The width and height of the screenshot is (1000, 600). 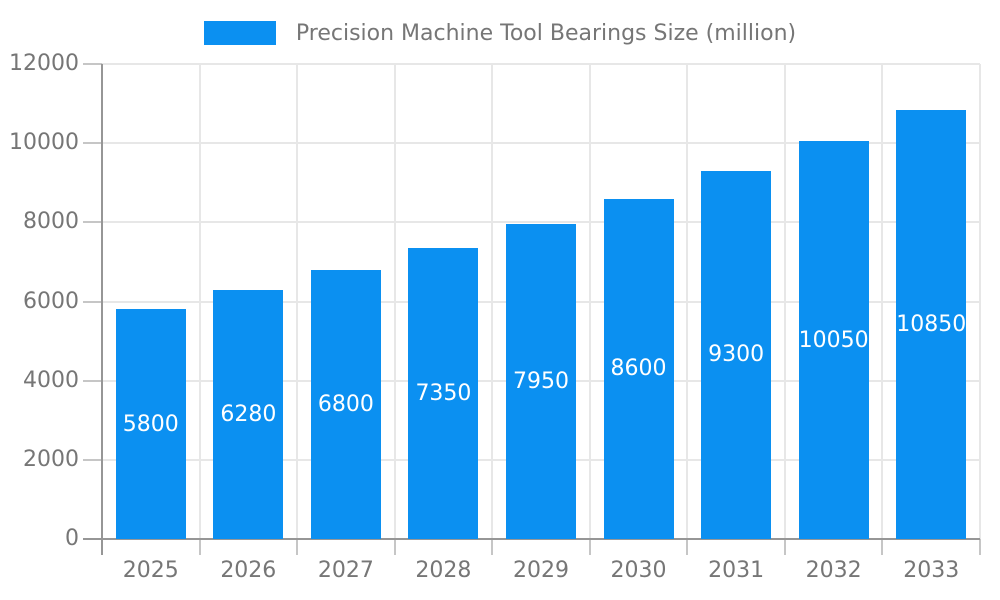 I want to click on bar: 10850, so click(x=931, y=324).